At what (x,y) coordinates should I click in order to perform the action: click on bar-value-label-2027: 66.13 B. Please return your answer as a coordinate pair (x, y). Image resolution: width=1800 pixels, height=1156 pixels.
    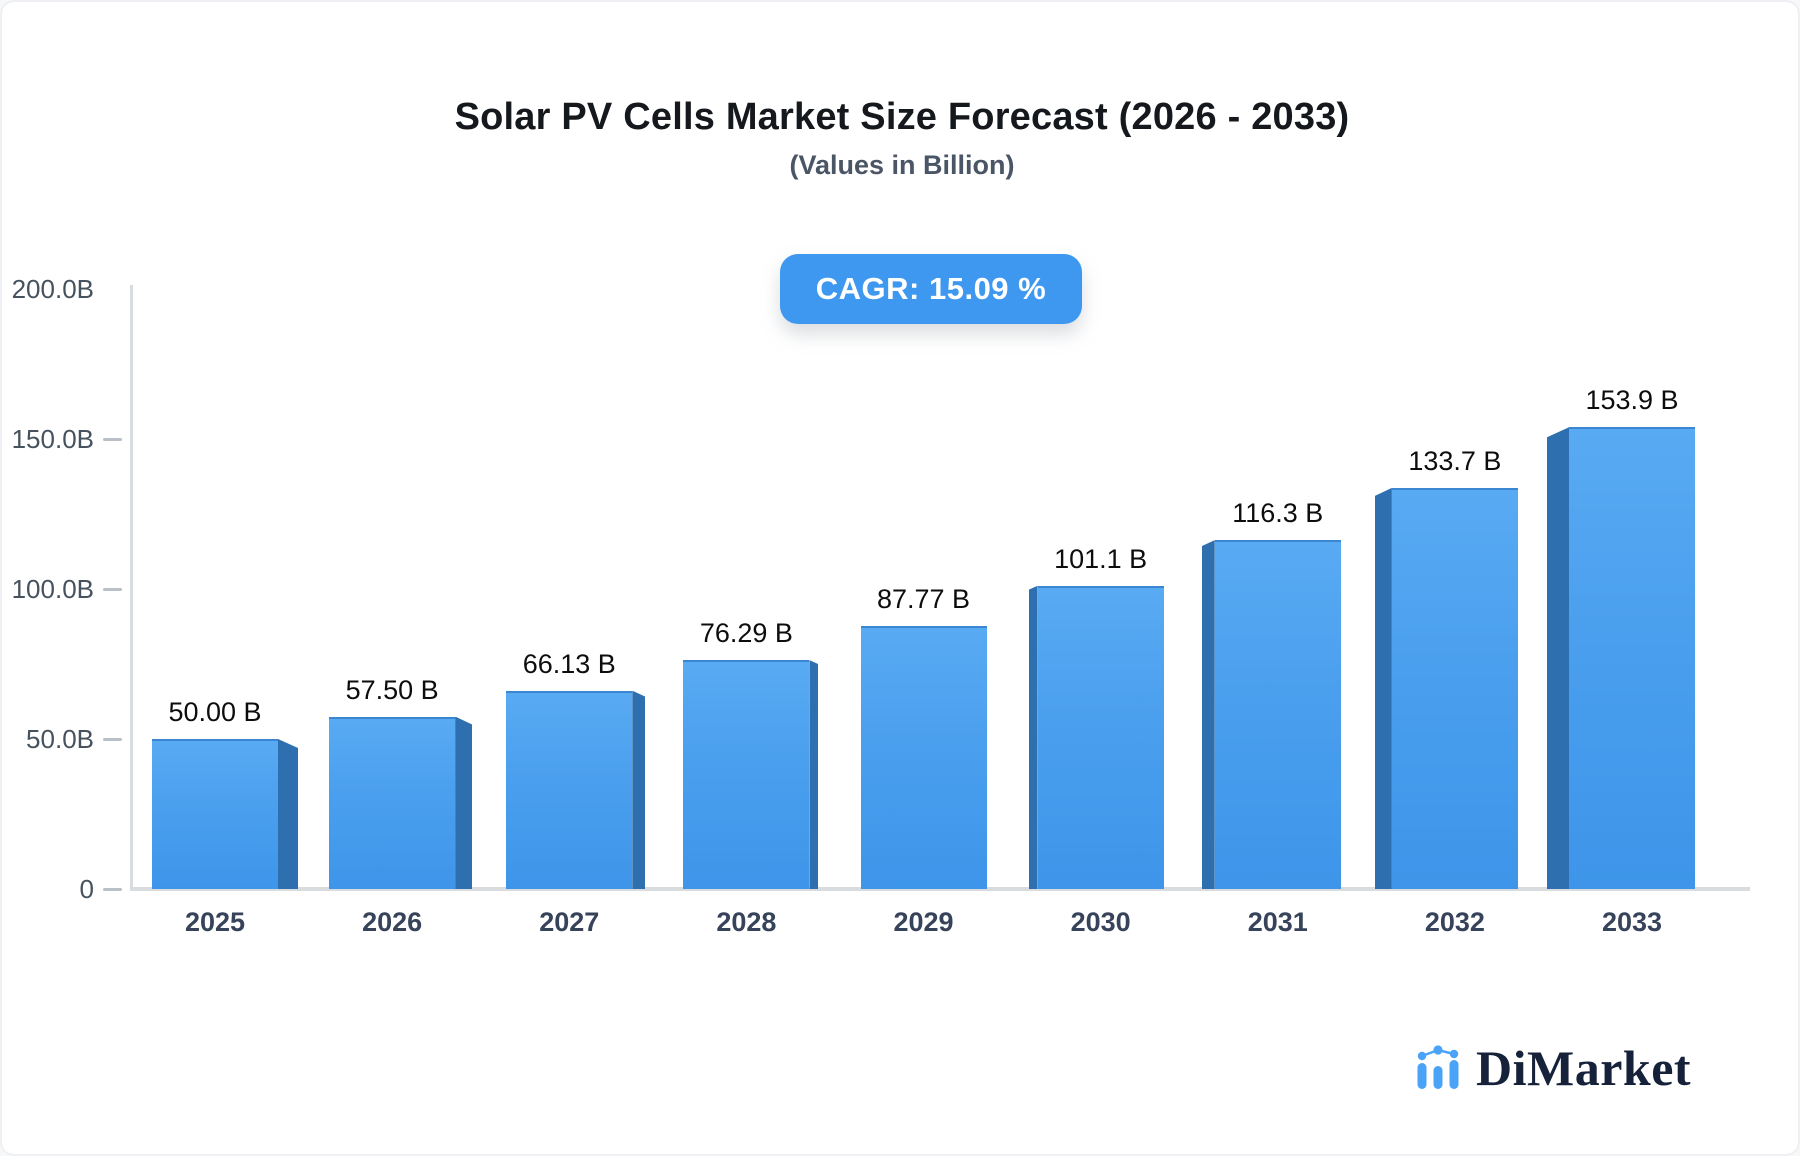
    Looking at the image, I should click on (569, 663).